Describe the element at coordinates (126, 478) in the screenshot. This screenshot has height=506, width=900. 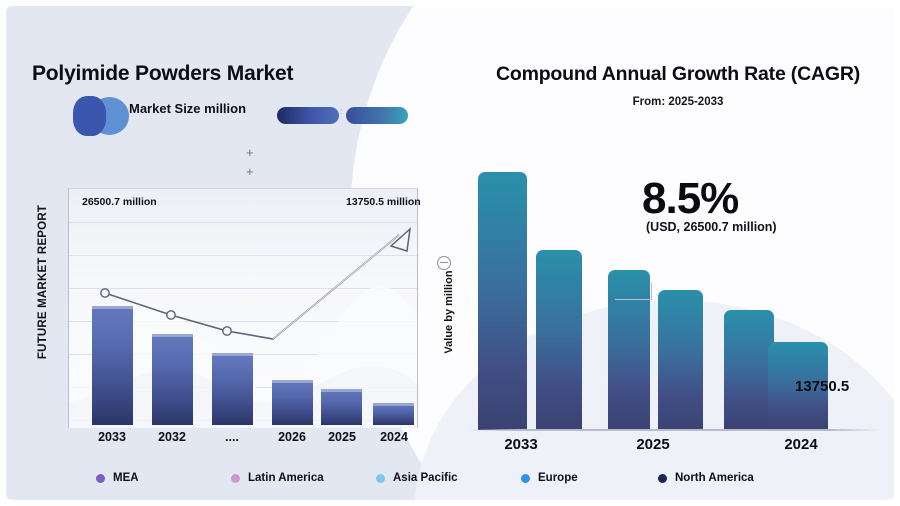
I see `legend-label-mea: MEA` at that location.